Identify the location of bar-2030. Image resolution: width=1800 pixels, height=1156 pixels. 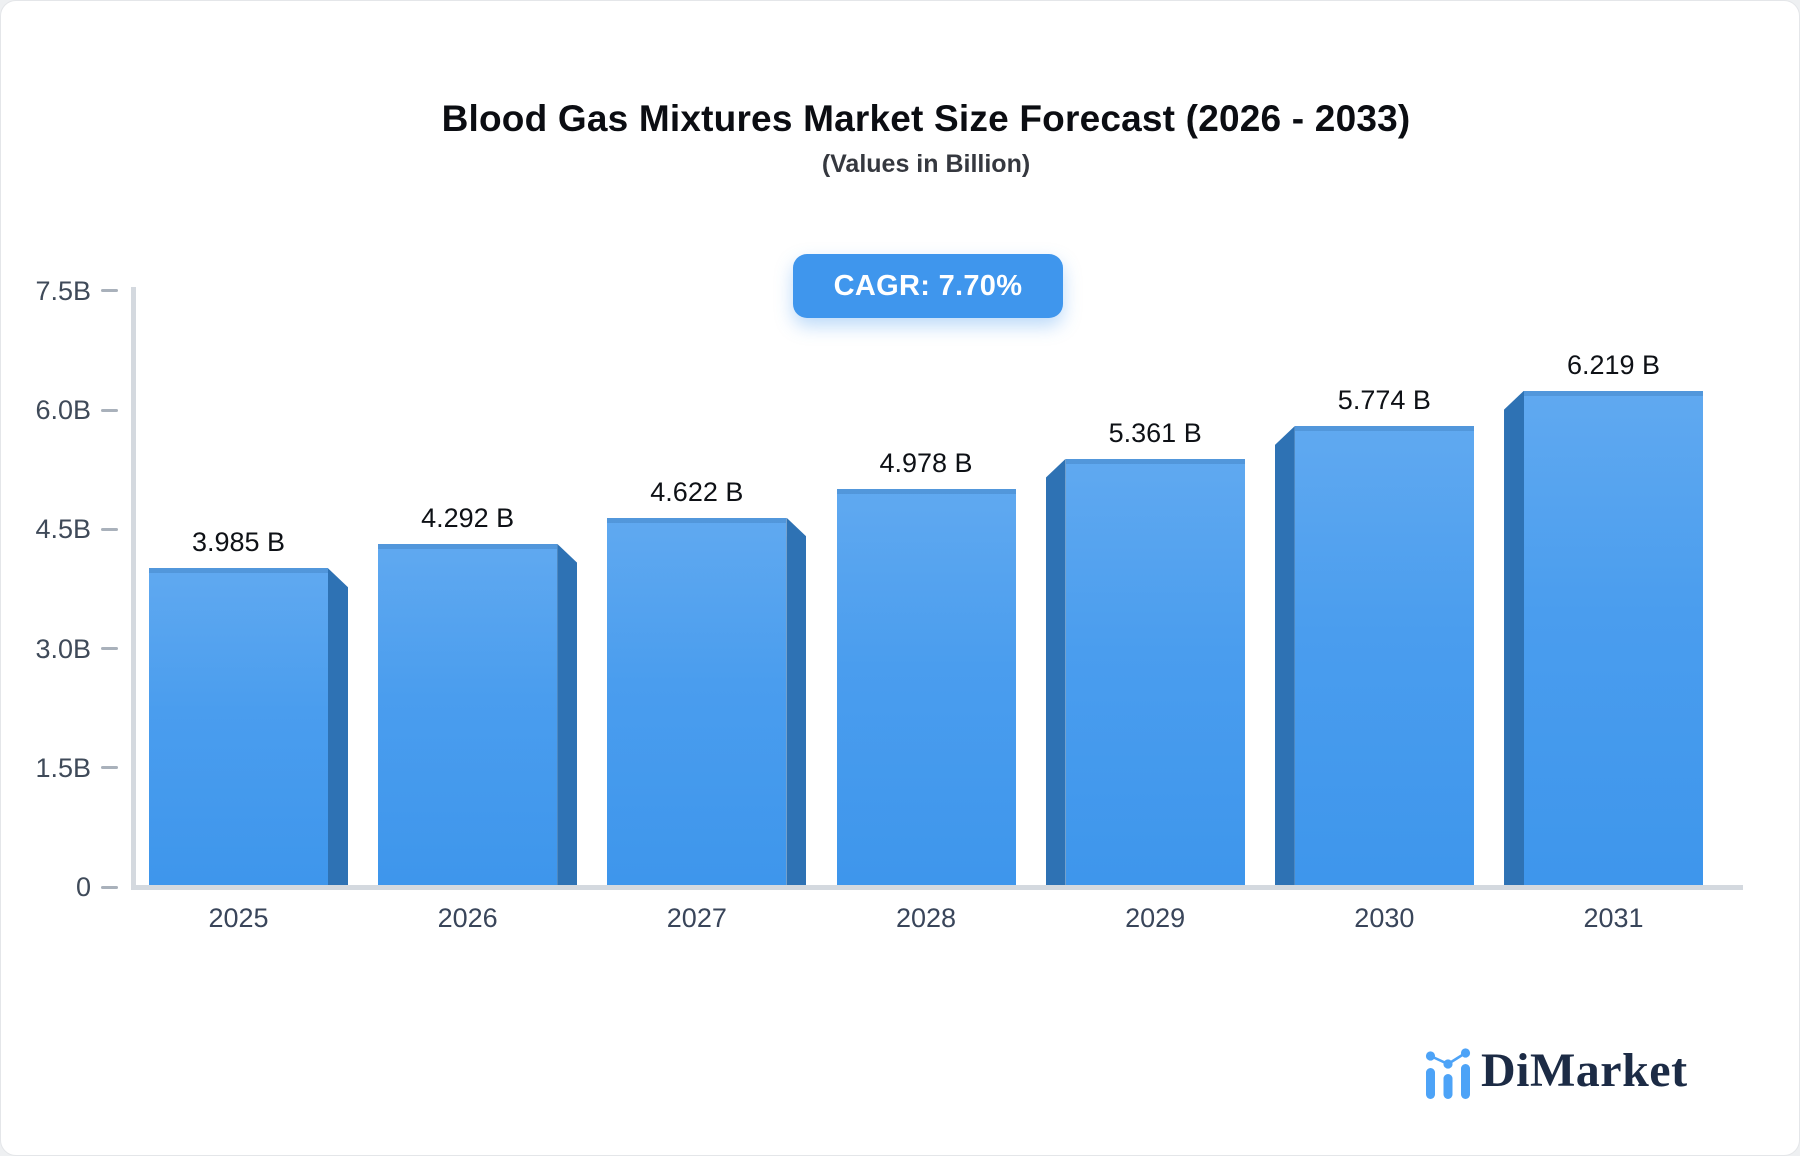
(1384, 655).